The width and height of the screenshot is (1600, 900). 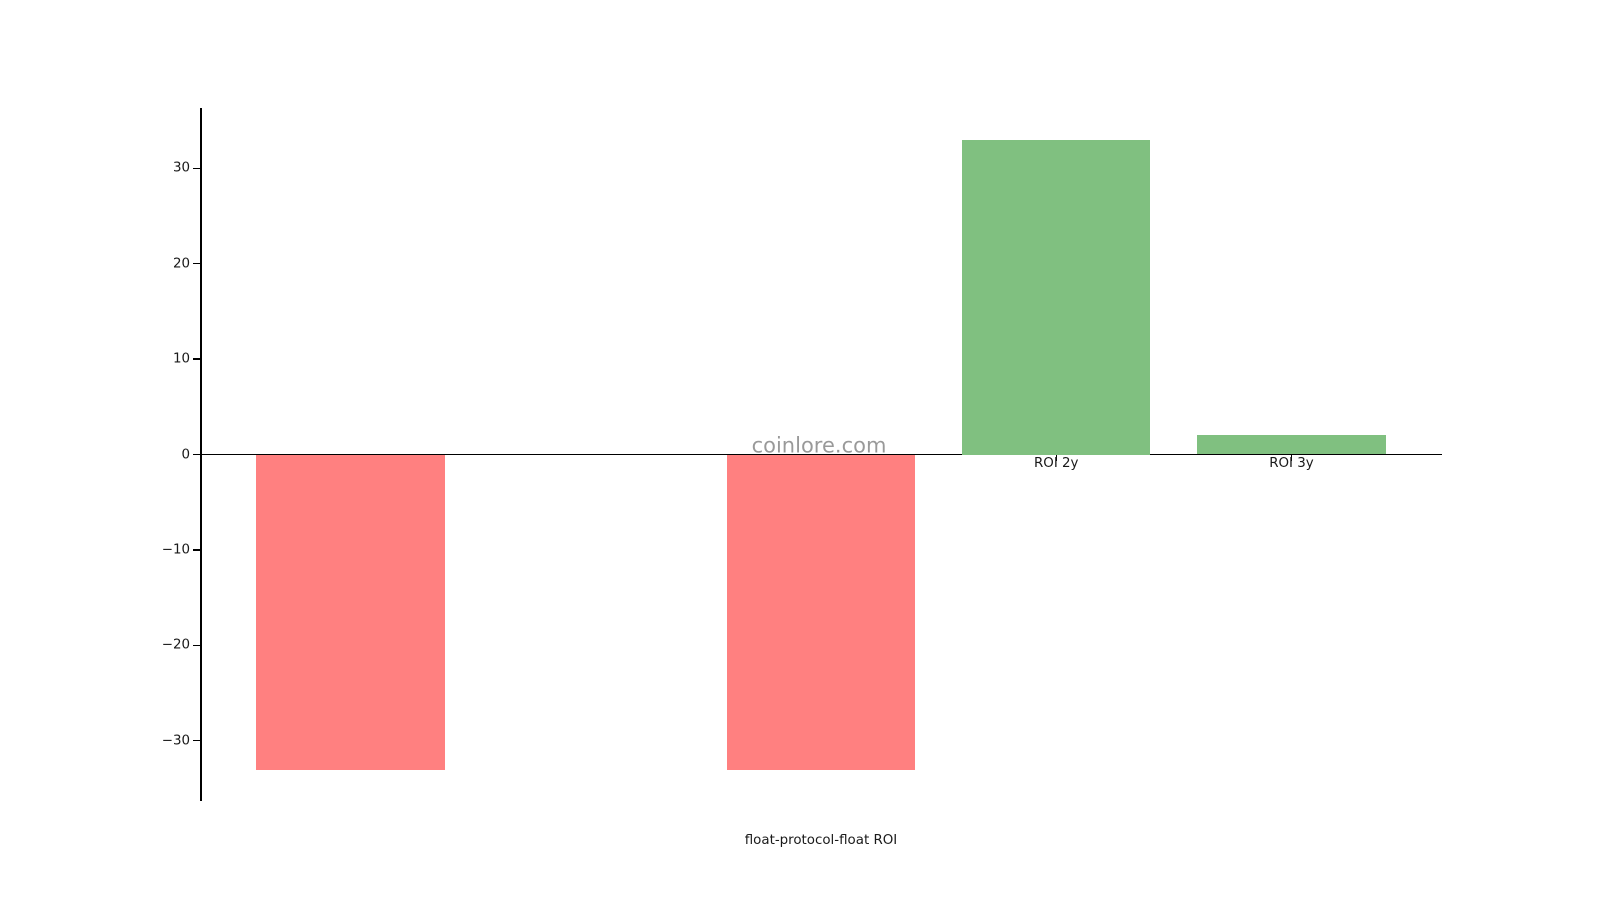 What do you see at coordinates (175, 550) in the screenshot?
I see `y-tick-label: −10` at bounding box center [175, 550].